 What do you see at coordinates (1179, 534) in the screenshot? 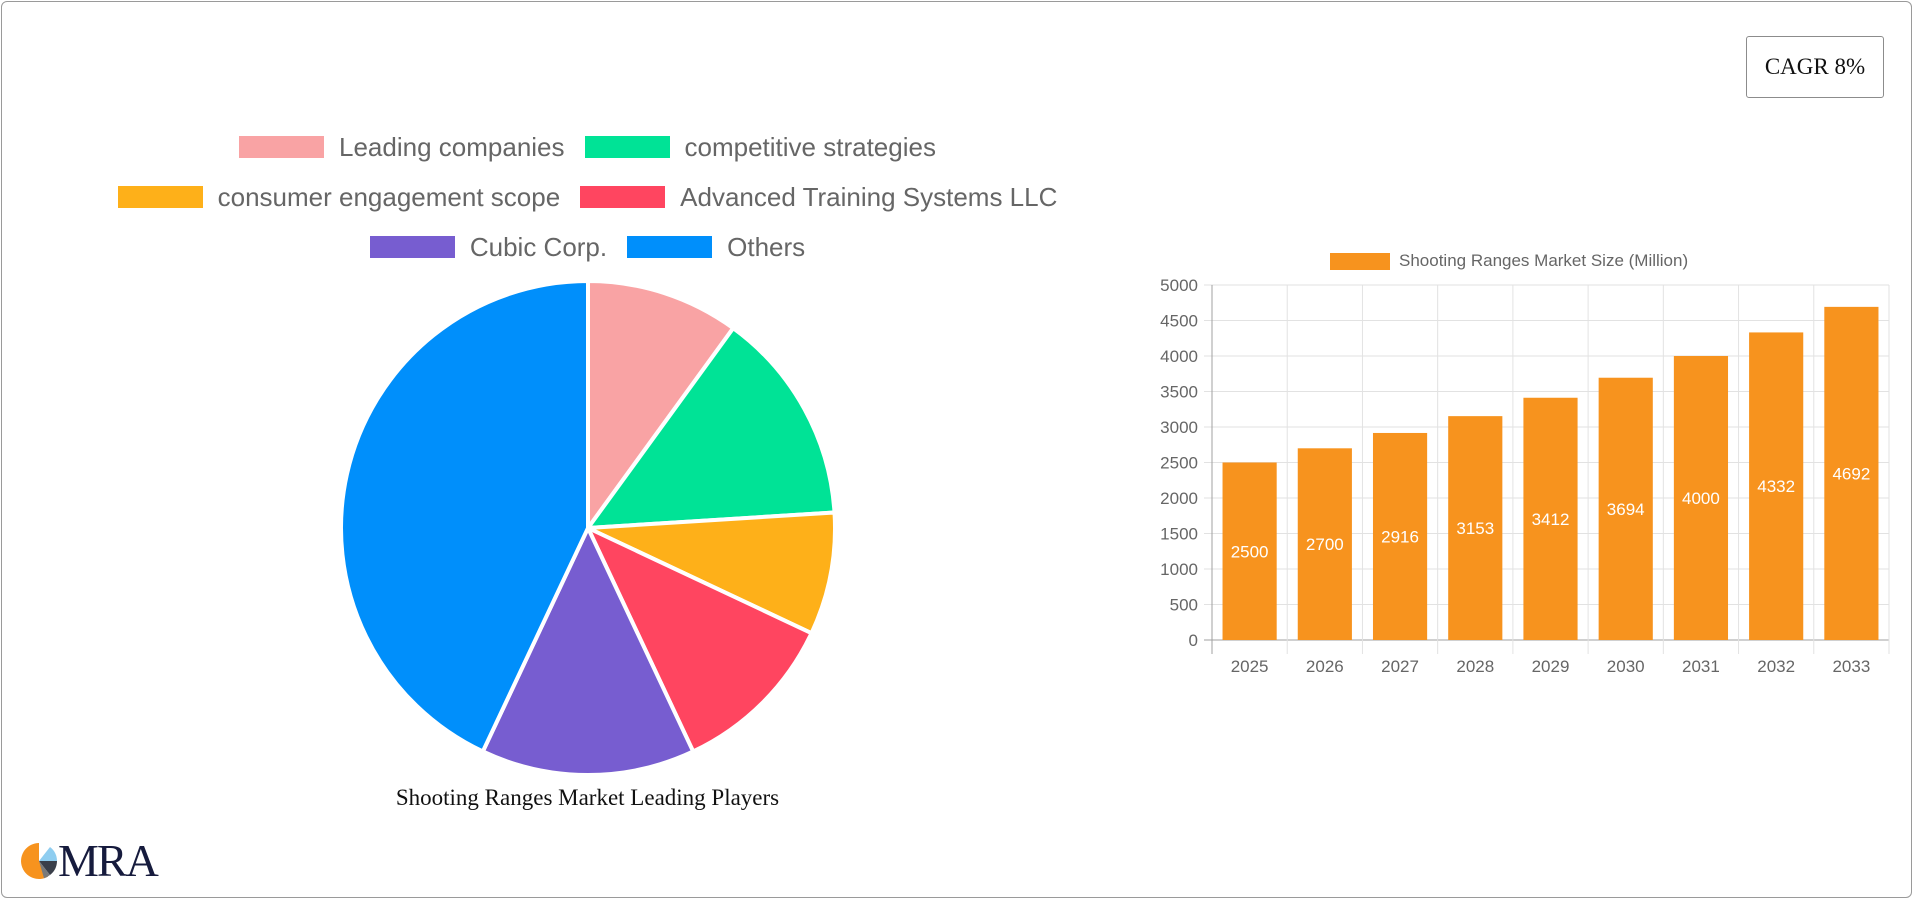
I see `y-tick-label: 1500` at bounding box center [1179, 534].